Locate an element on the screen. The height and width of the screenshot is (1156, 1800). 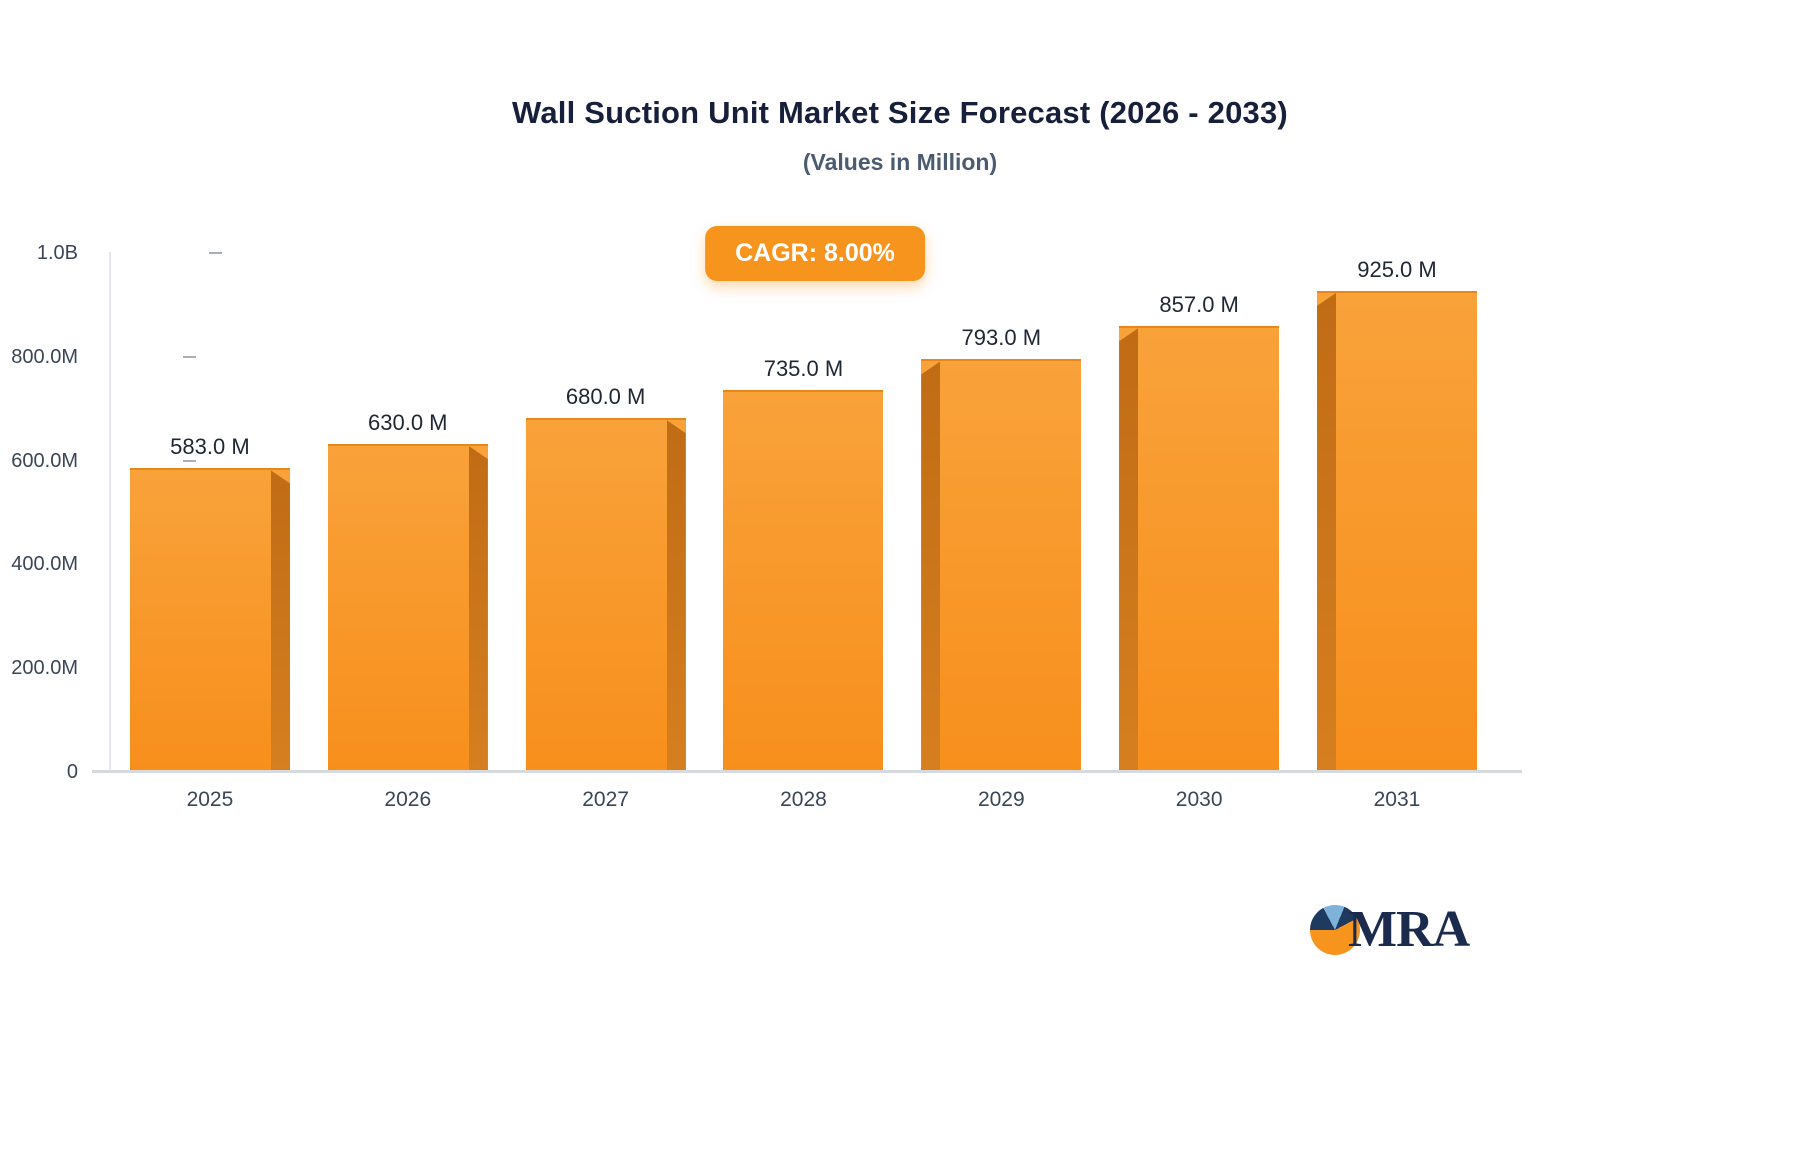
x-axis-labels: 2025 2026 2027 2028 2029 2030 2031 is located at coordinates (803, 800).